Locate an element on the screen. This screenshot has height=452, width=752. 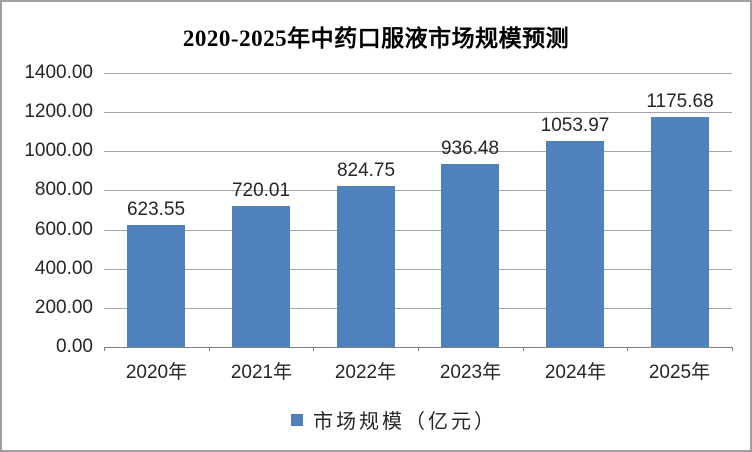
y-axis-tick-label: 600.00 is located at coordinates (63, 229).